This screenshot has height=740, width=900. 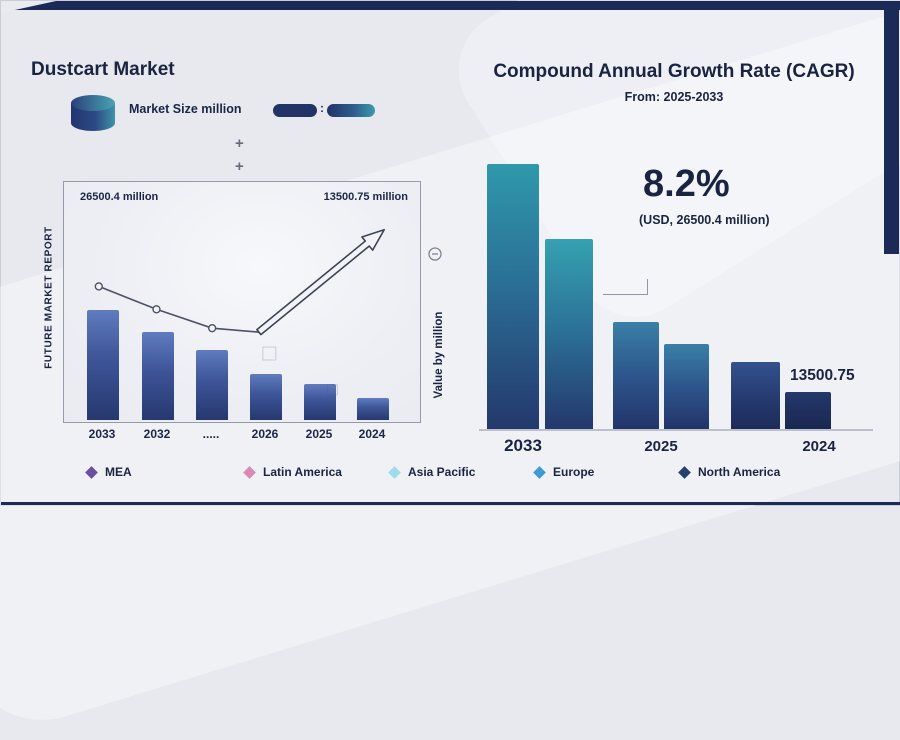 I want to click on group-label-2033: 2033, so click(x=523, y=445).